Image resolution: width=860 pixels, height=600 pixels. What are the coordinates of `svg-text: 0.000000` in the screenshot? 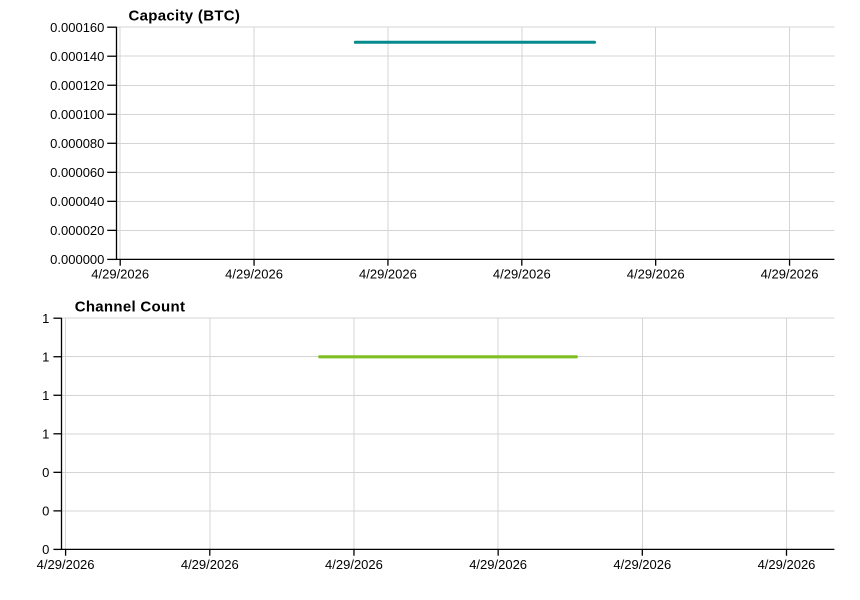 It's located at (77, 259).